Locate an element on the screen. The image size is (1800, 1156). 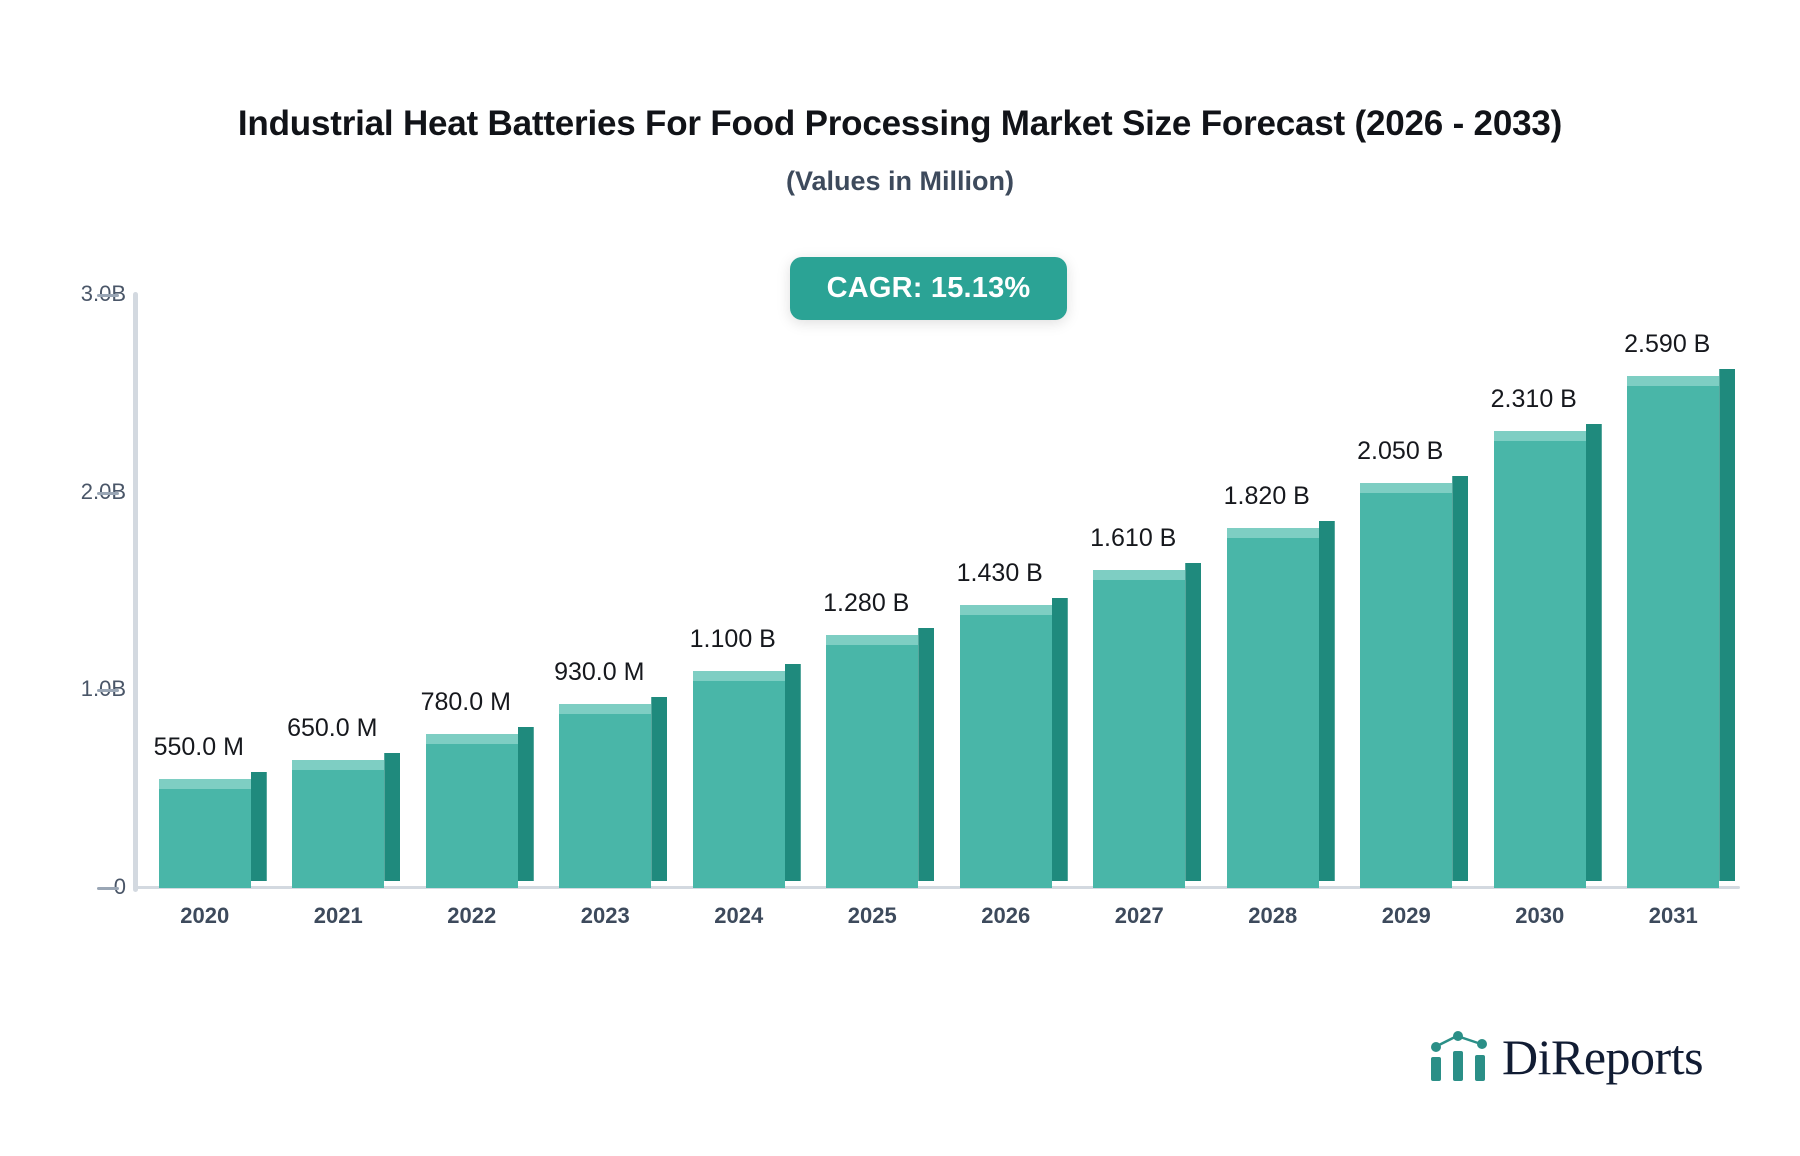
bar-value-label: 650.0 M is located at coordinates (332, 727).